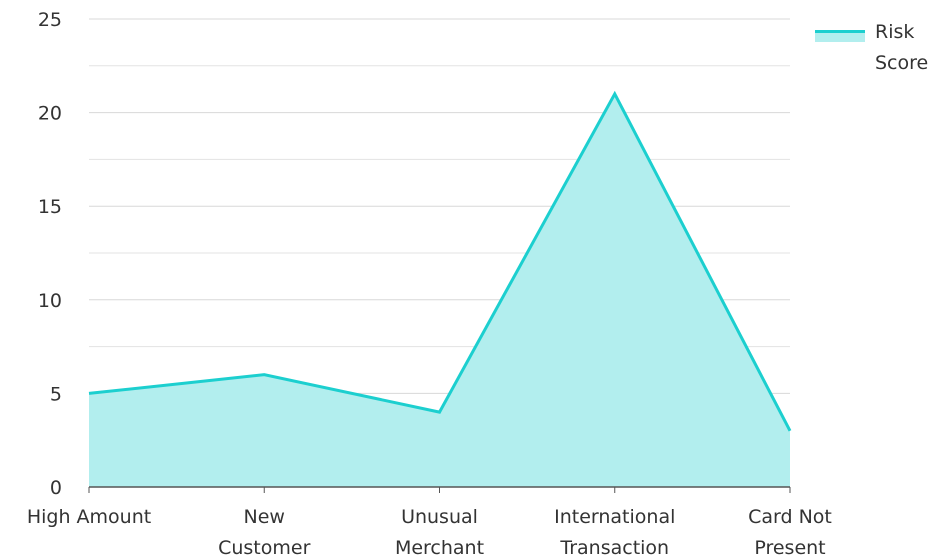 The height and width of the screenshot is (558, 940). What do you see at coordinates (439, 532) in the screenshot?
I see `x-tick-label: Unusual Merchant` at bounding box center [439, 532].